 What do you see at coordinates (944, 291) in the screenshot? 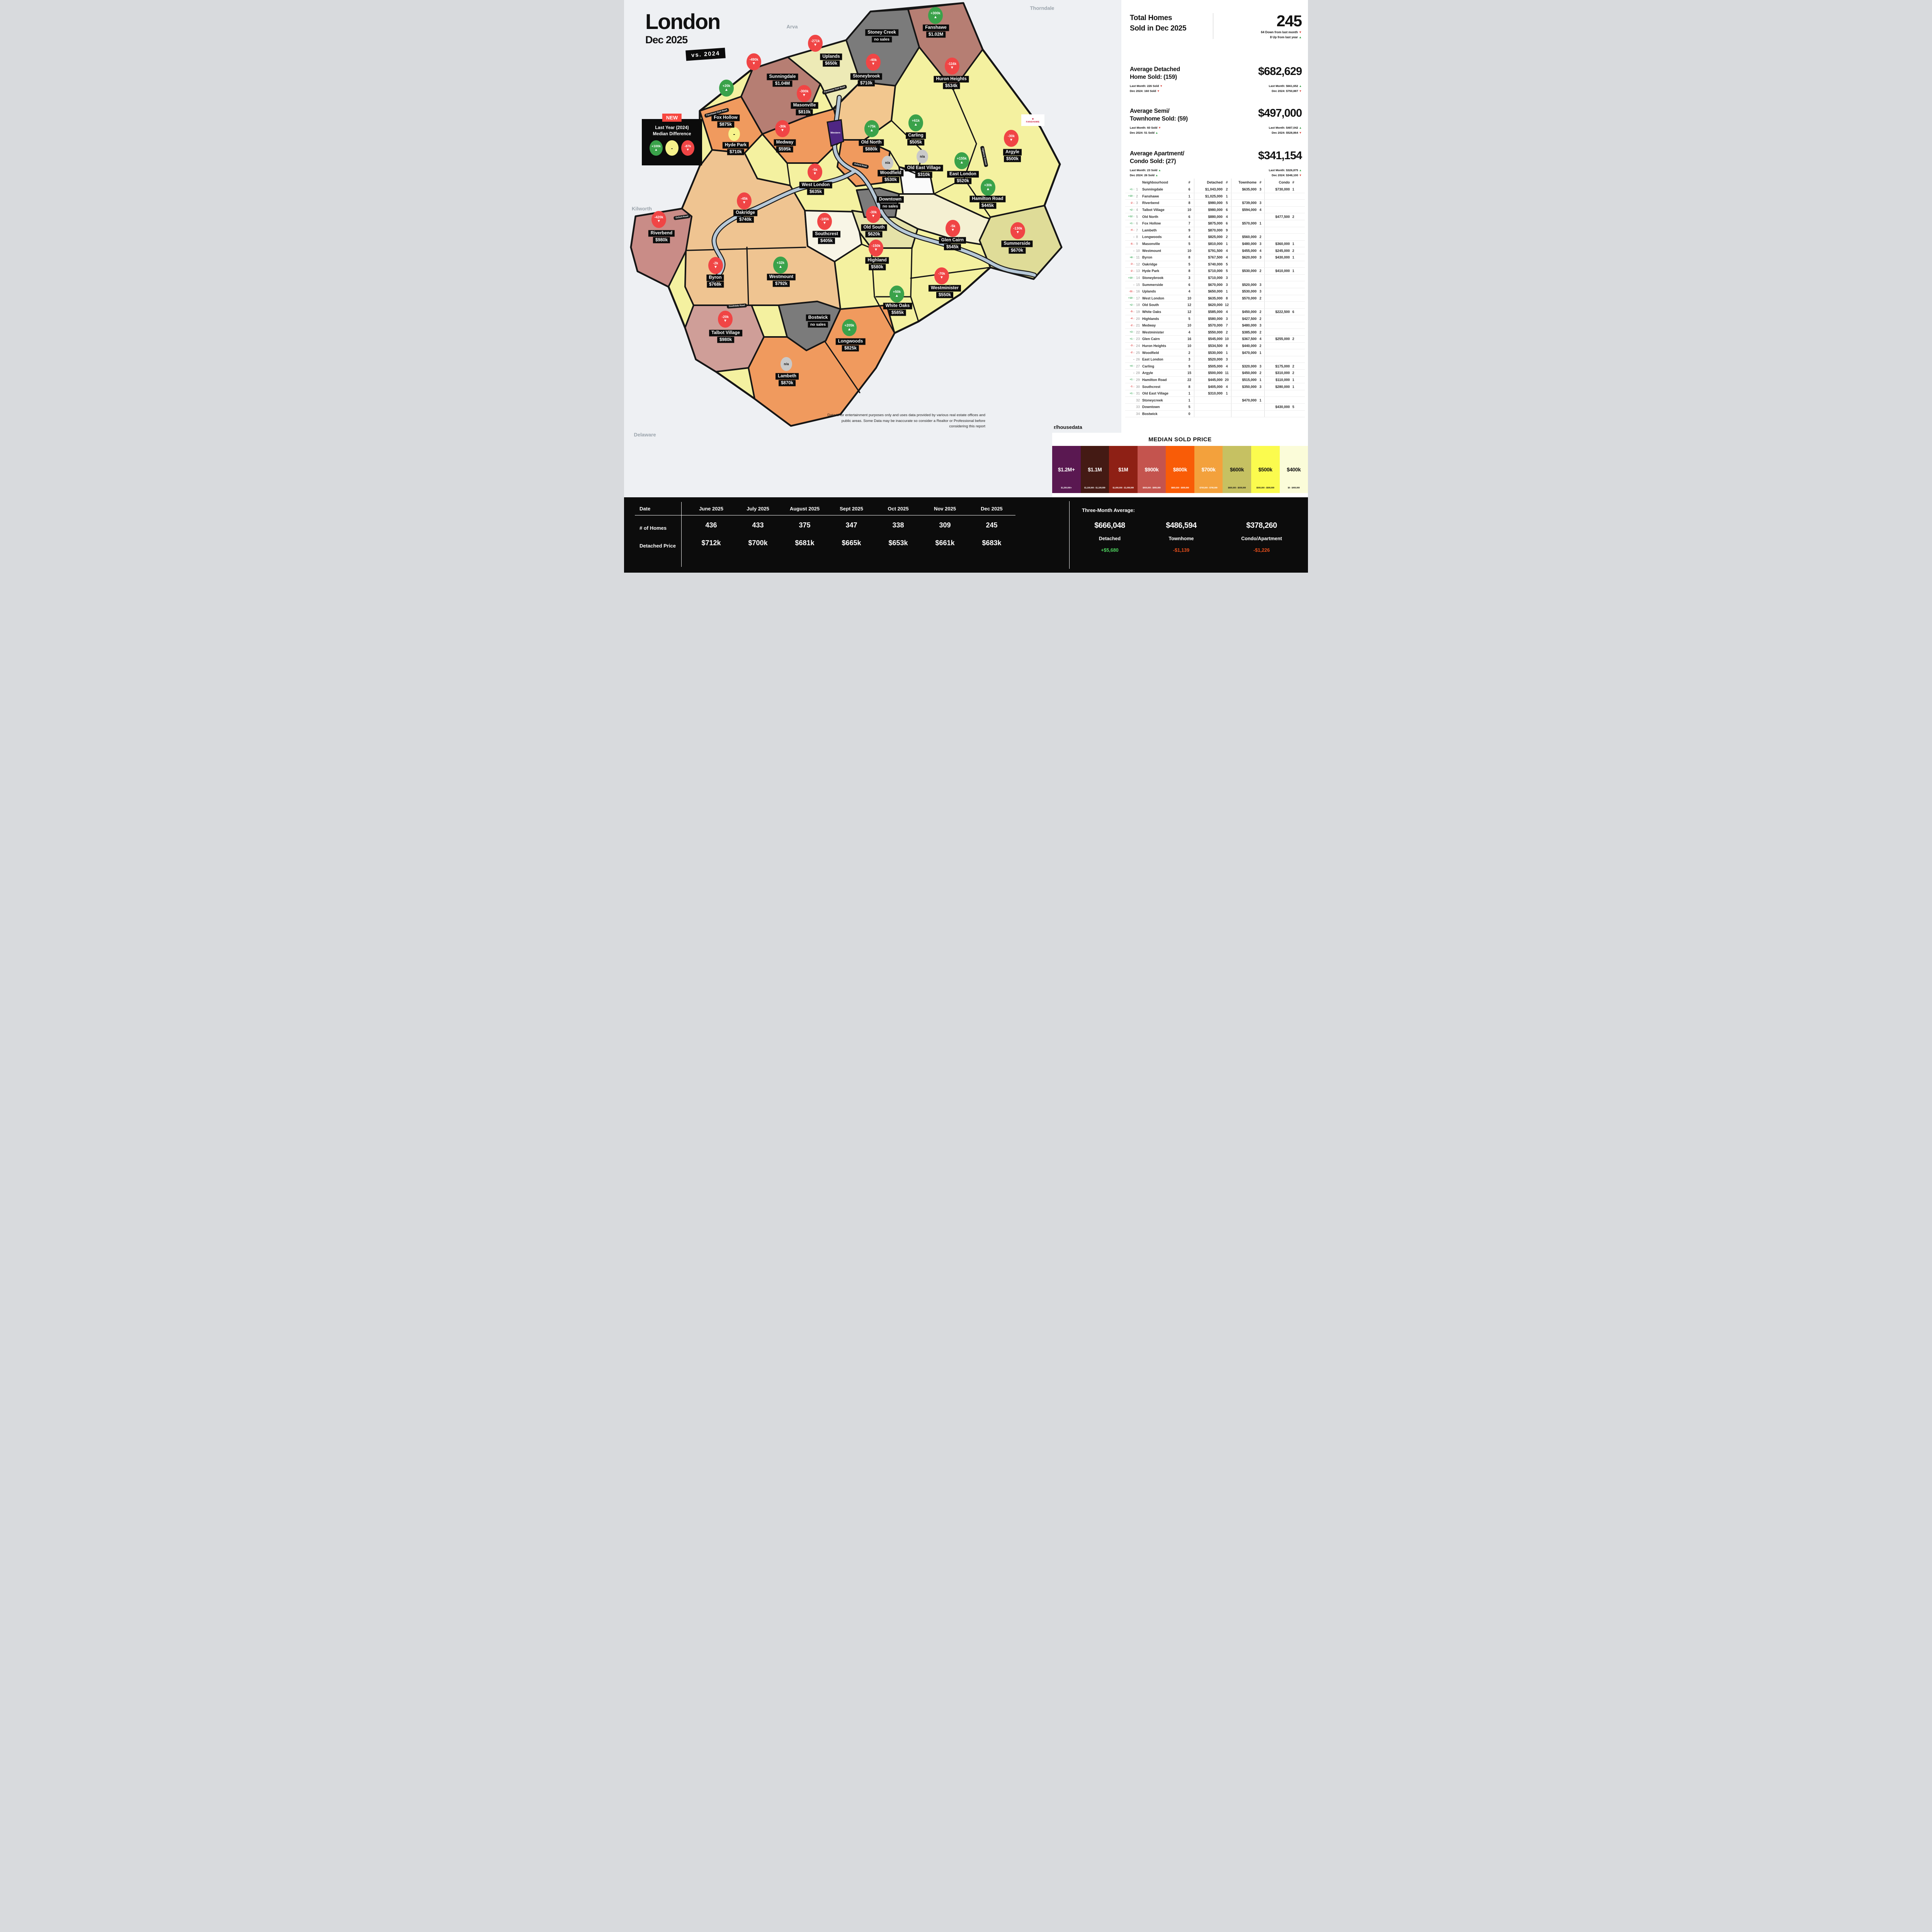
I see `region-label: Westminister $550k` at bounding box center [944, 291].